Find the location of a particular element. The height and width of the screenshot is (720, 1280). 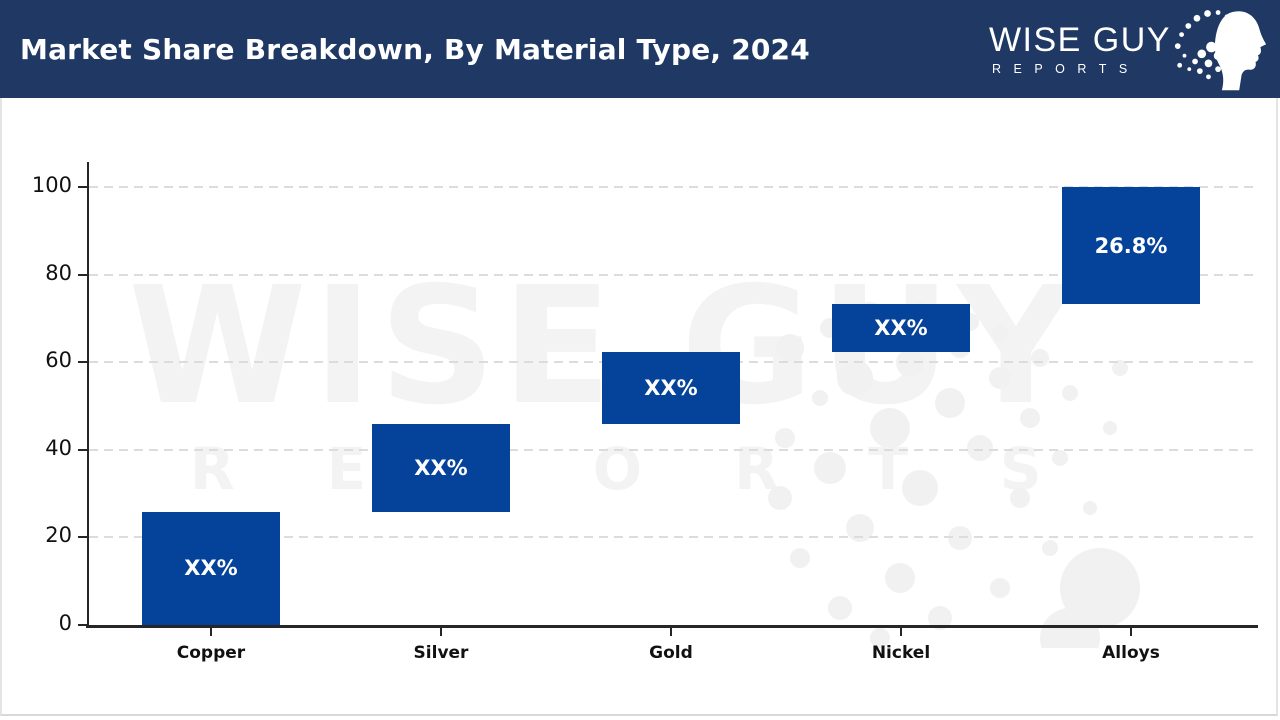

bar-silver: XX% is located at coordinates (441, 467).